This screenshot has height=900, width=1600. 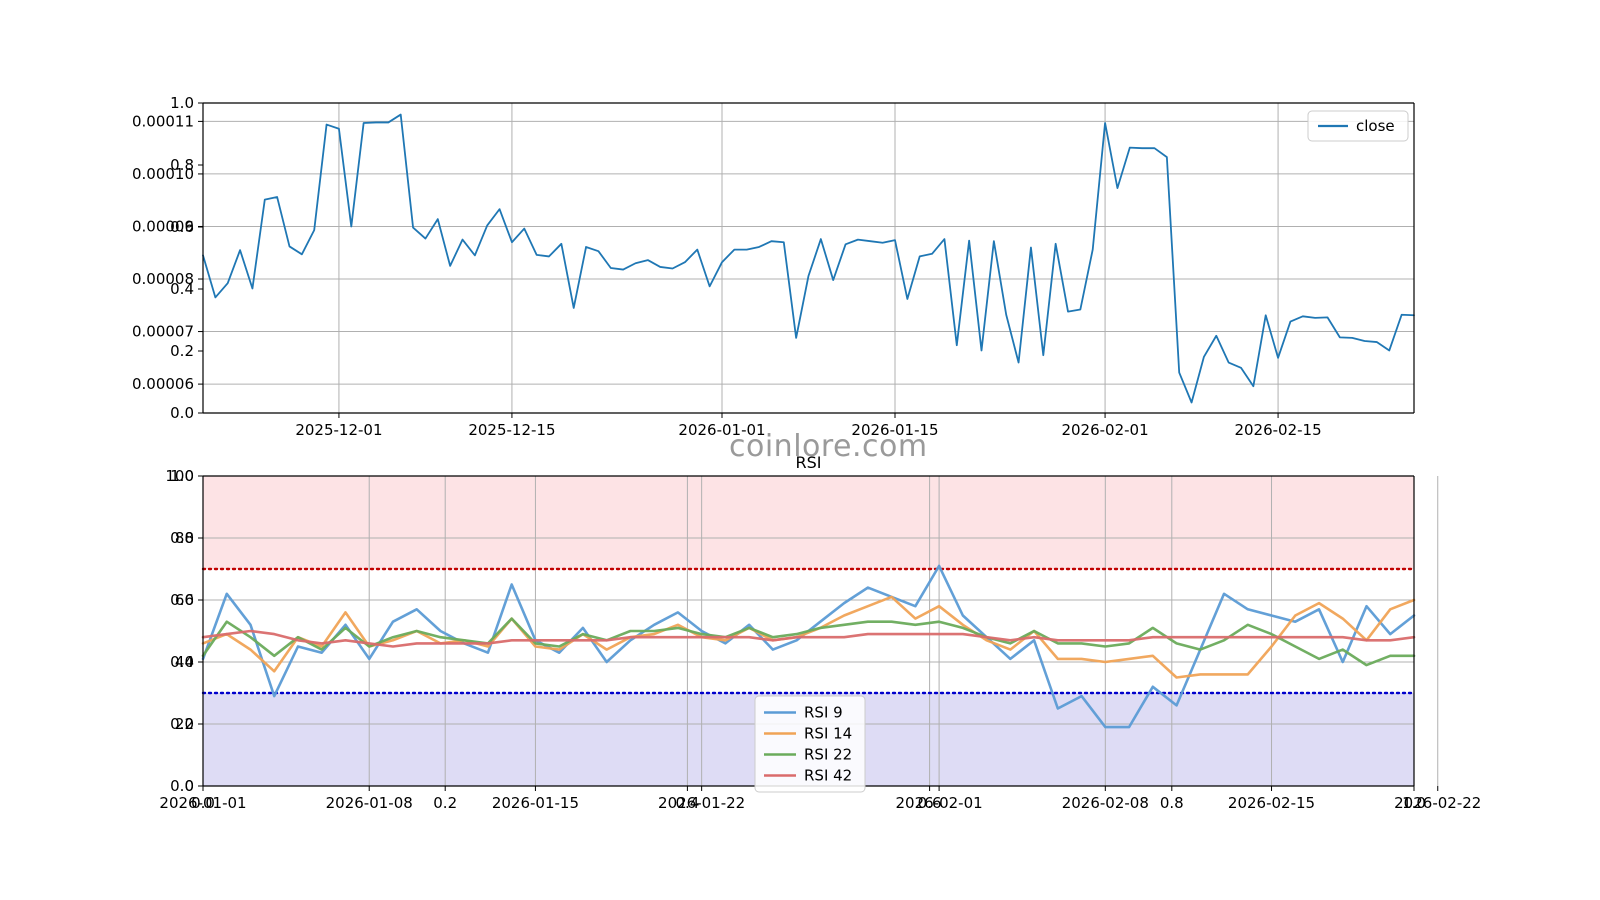 I want to click on rsi-xtick-label: 2026-01-22, so click(x=701, y=803).